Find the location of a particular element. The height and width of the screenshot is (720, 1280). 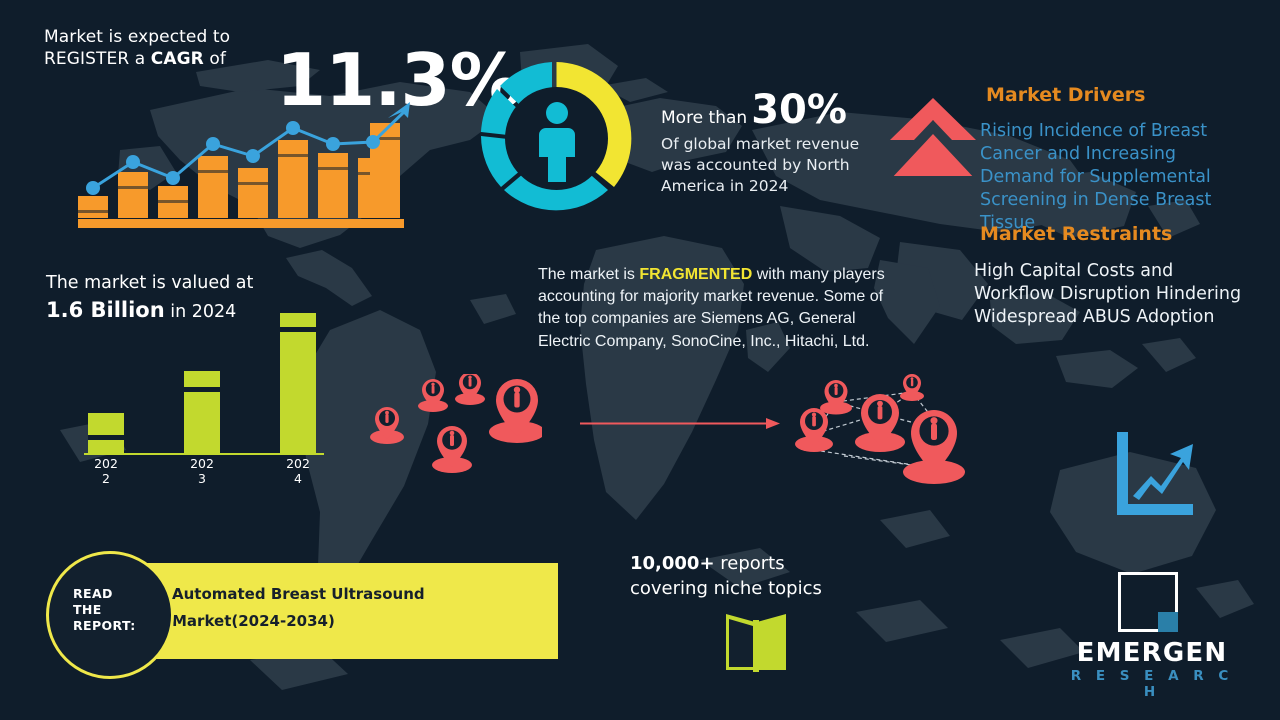

label-part-b: 2 is located at coordinates (106, 478).